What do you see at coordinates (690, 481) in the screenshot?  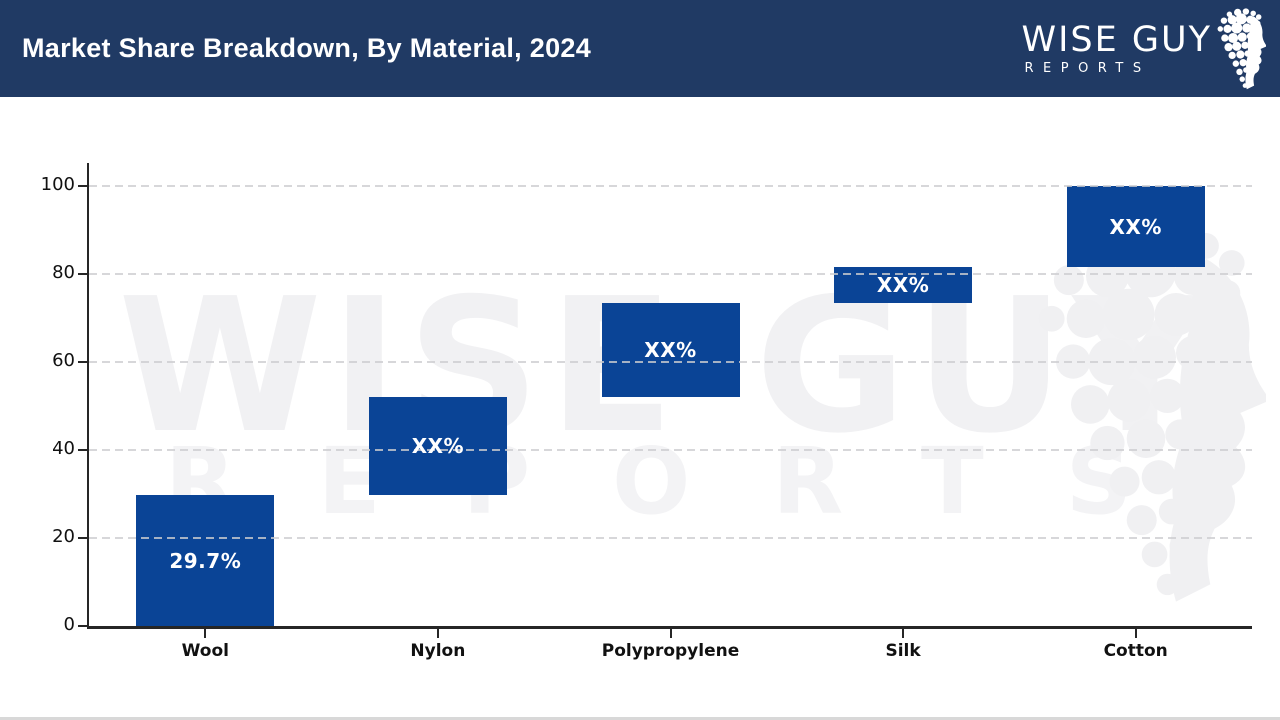 I see `watermark-subtitle: REPORTS` at bounding box center [690, 481].